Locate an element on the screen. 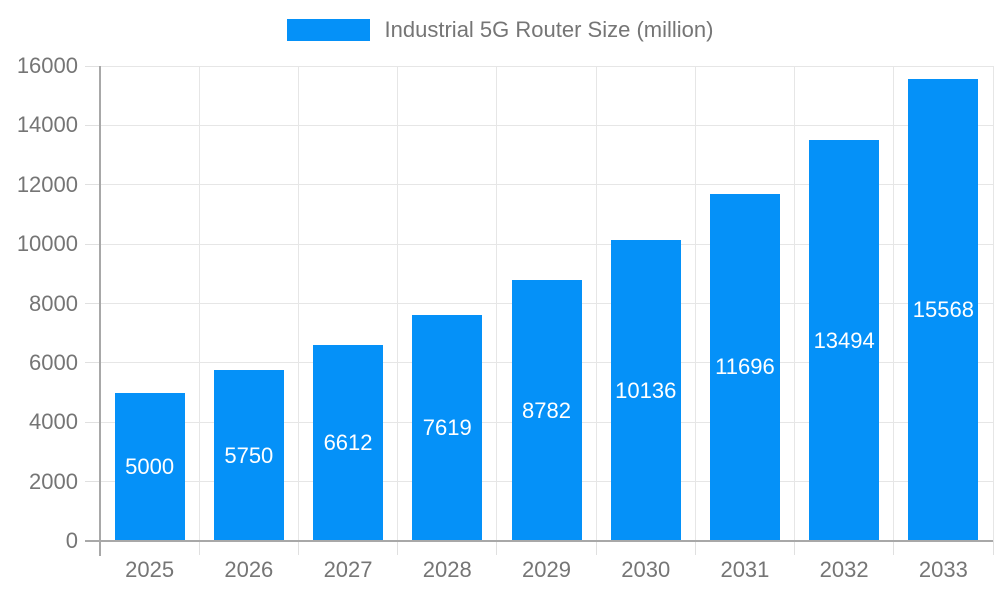  bar: 11696 is located at coordinates (744, 367).